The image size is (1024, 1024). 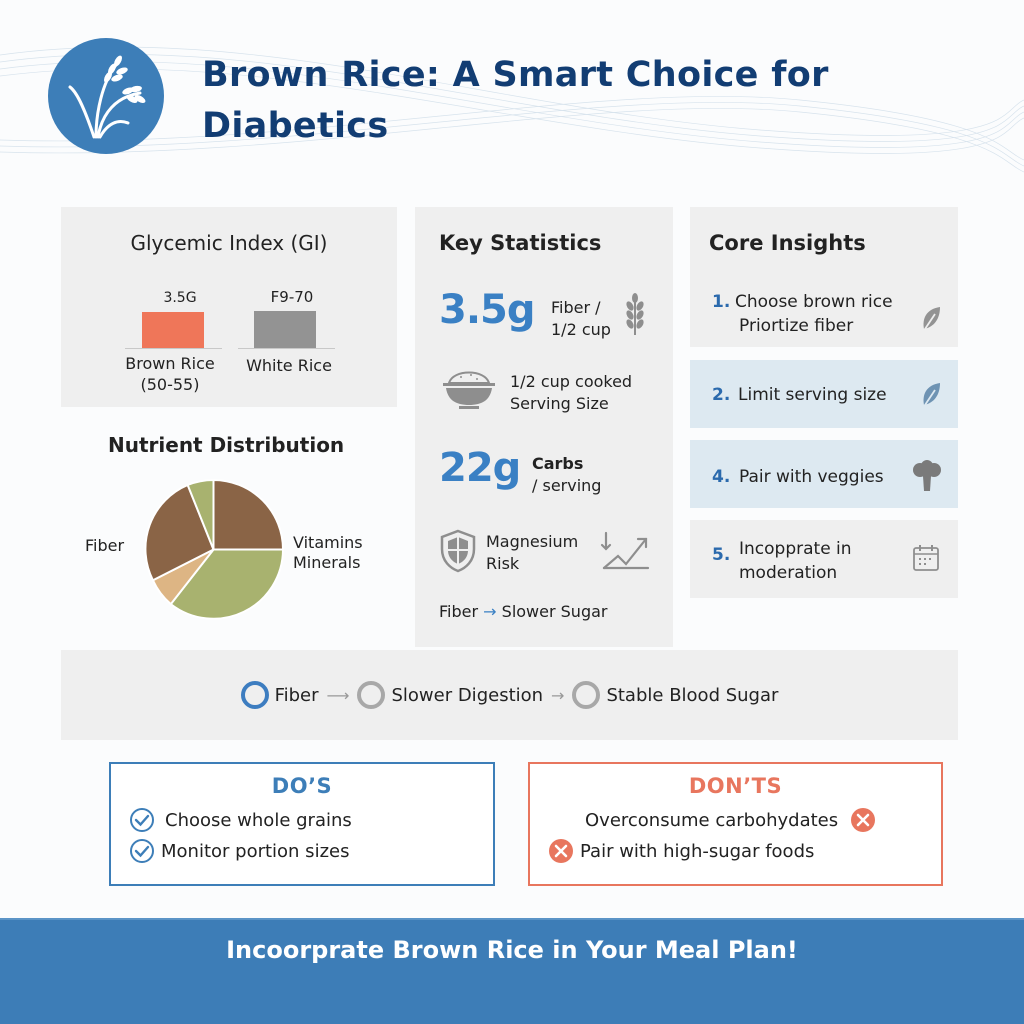 What do you see at coordinates (811, 477) in the screenshot?
I see `insight-text: Pair with veggies` at bounding box center [811, 477].